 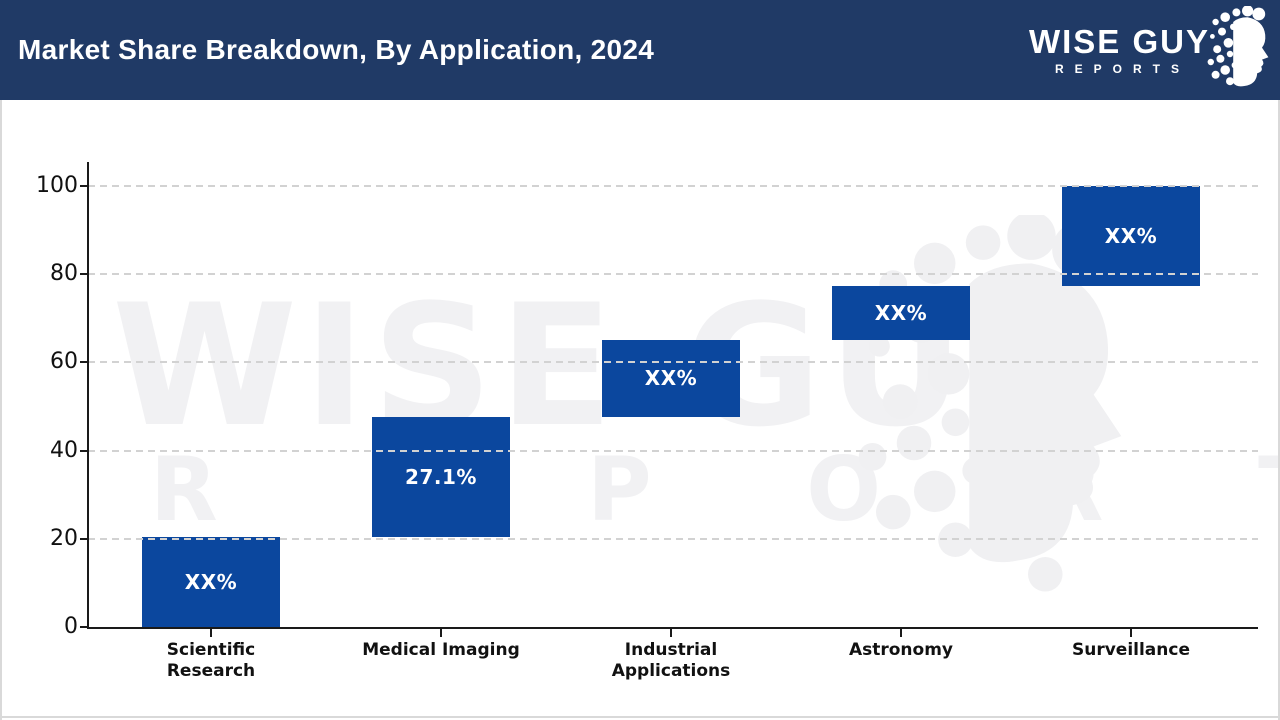 What do you see at coordinates (1, 410) in the screenshot?
I see `frame-border-left` at bounding box center [1, 410].